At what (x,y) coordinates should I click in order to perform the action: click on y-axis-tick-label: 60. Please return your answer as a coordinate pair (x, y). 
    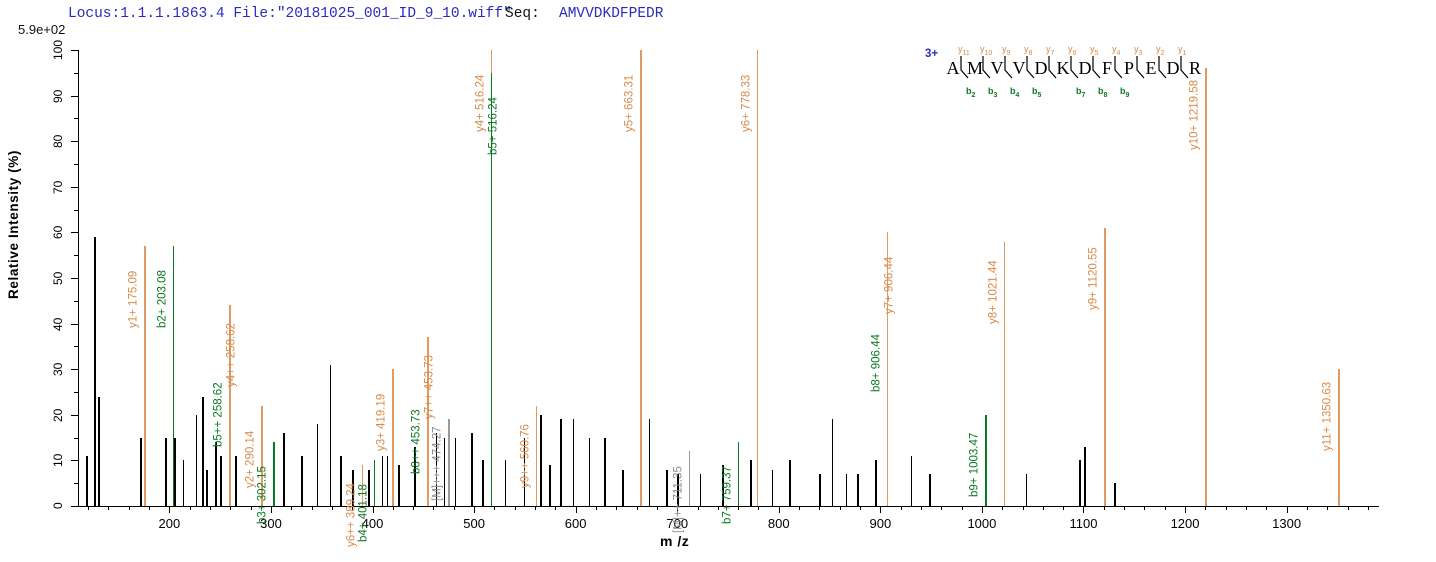
    Looking at the image, I should click on (58, 232).